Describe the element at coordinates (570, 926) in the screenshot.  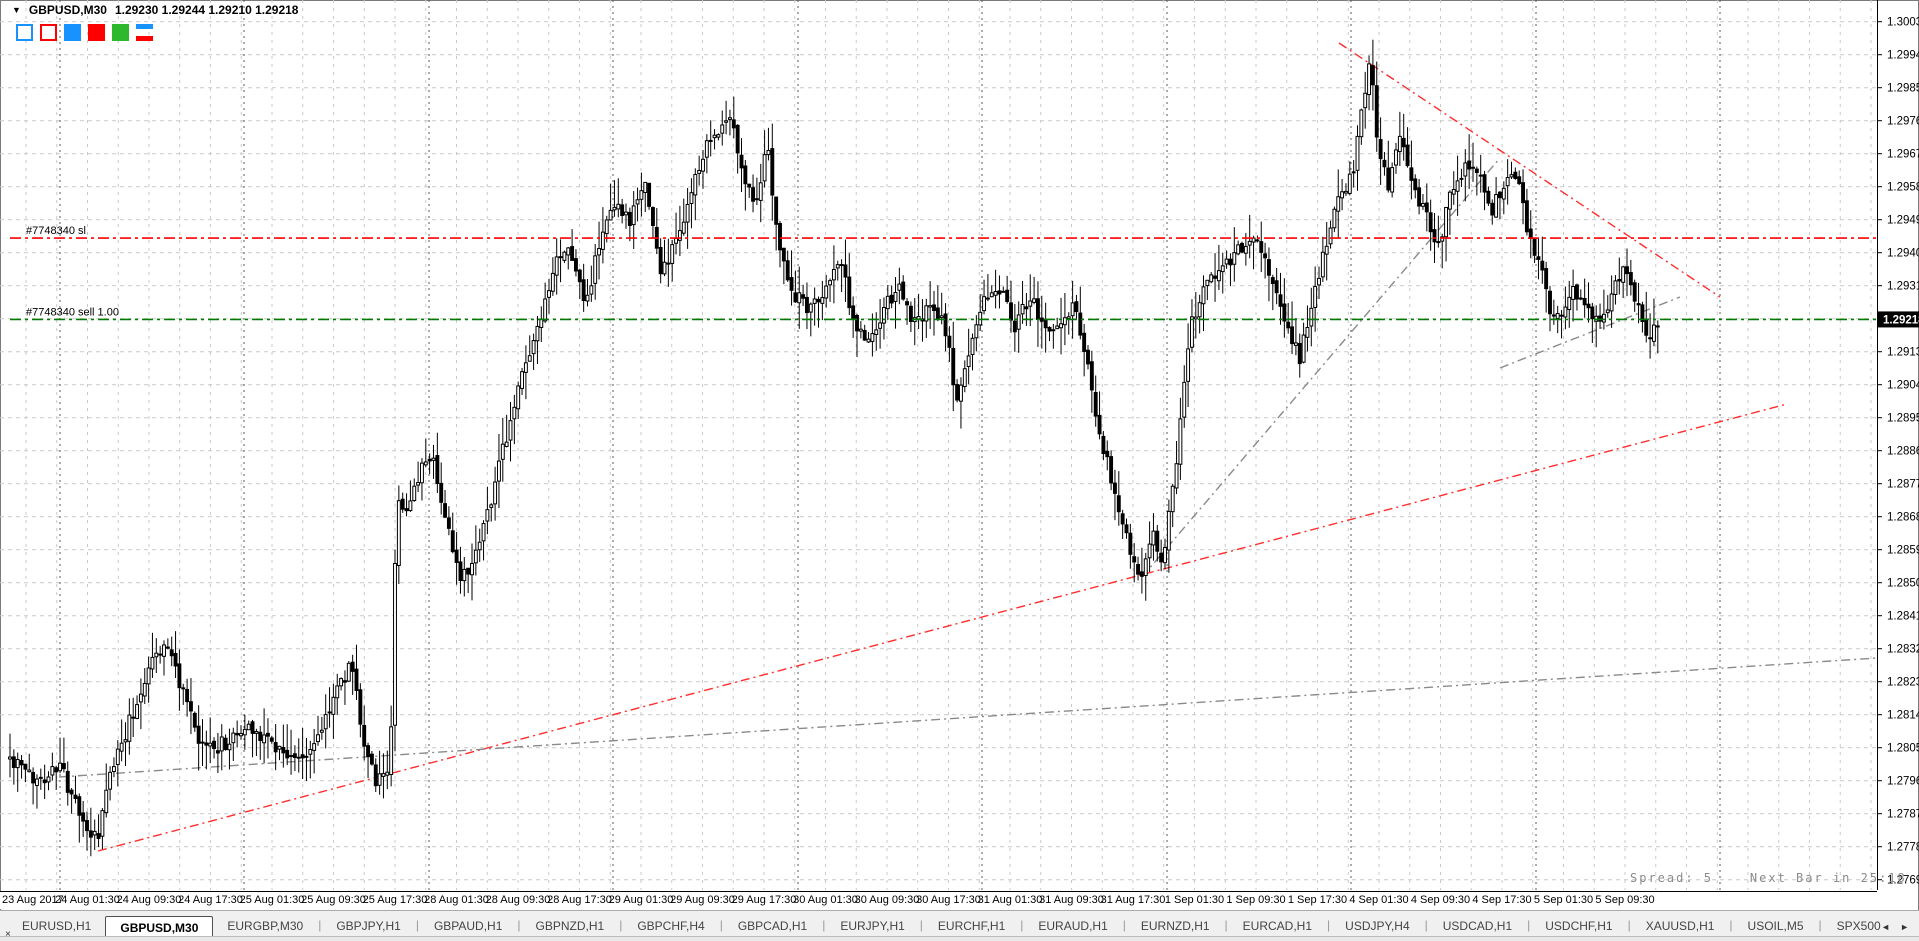
I see `tab-gbpnzd-h1: GBPNZD,H1` at that location.